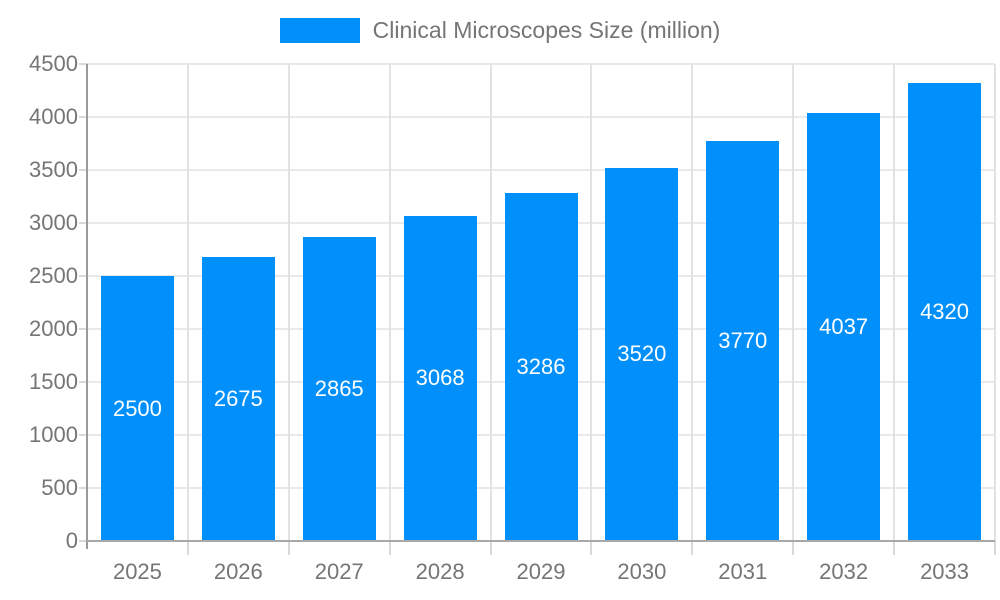 Image resolution: width=1000 pixels, height=600 pixels. I want to click on y-axis-label: 4500, so click(53, 63).